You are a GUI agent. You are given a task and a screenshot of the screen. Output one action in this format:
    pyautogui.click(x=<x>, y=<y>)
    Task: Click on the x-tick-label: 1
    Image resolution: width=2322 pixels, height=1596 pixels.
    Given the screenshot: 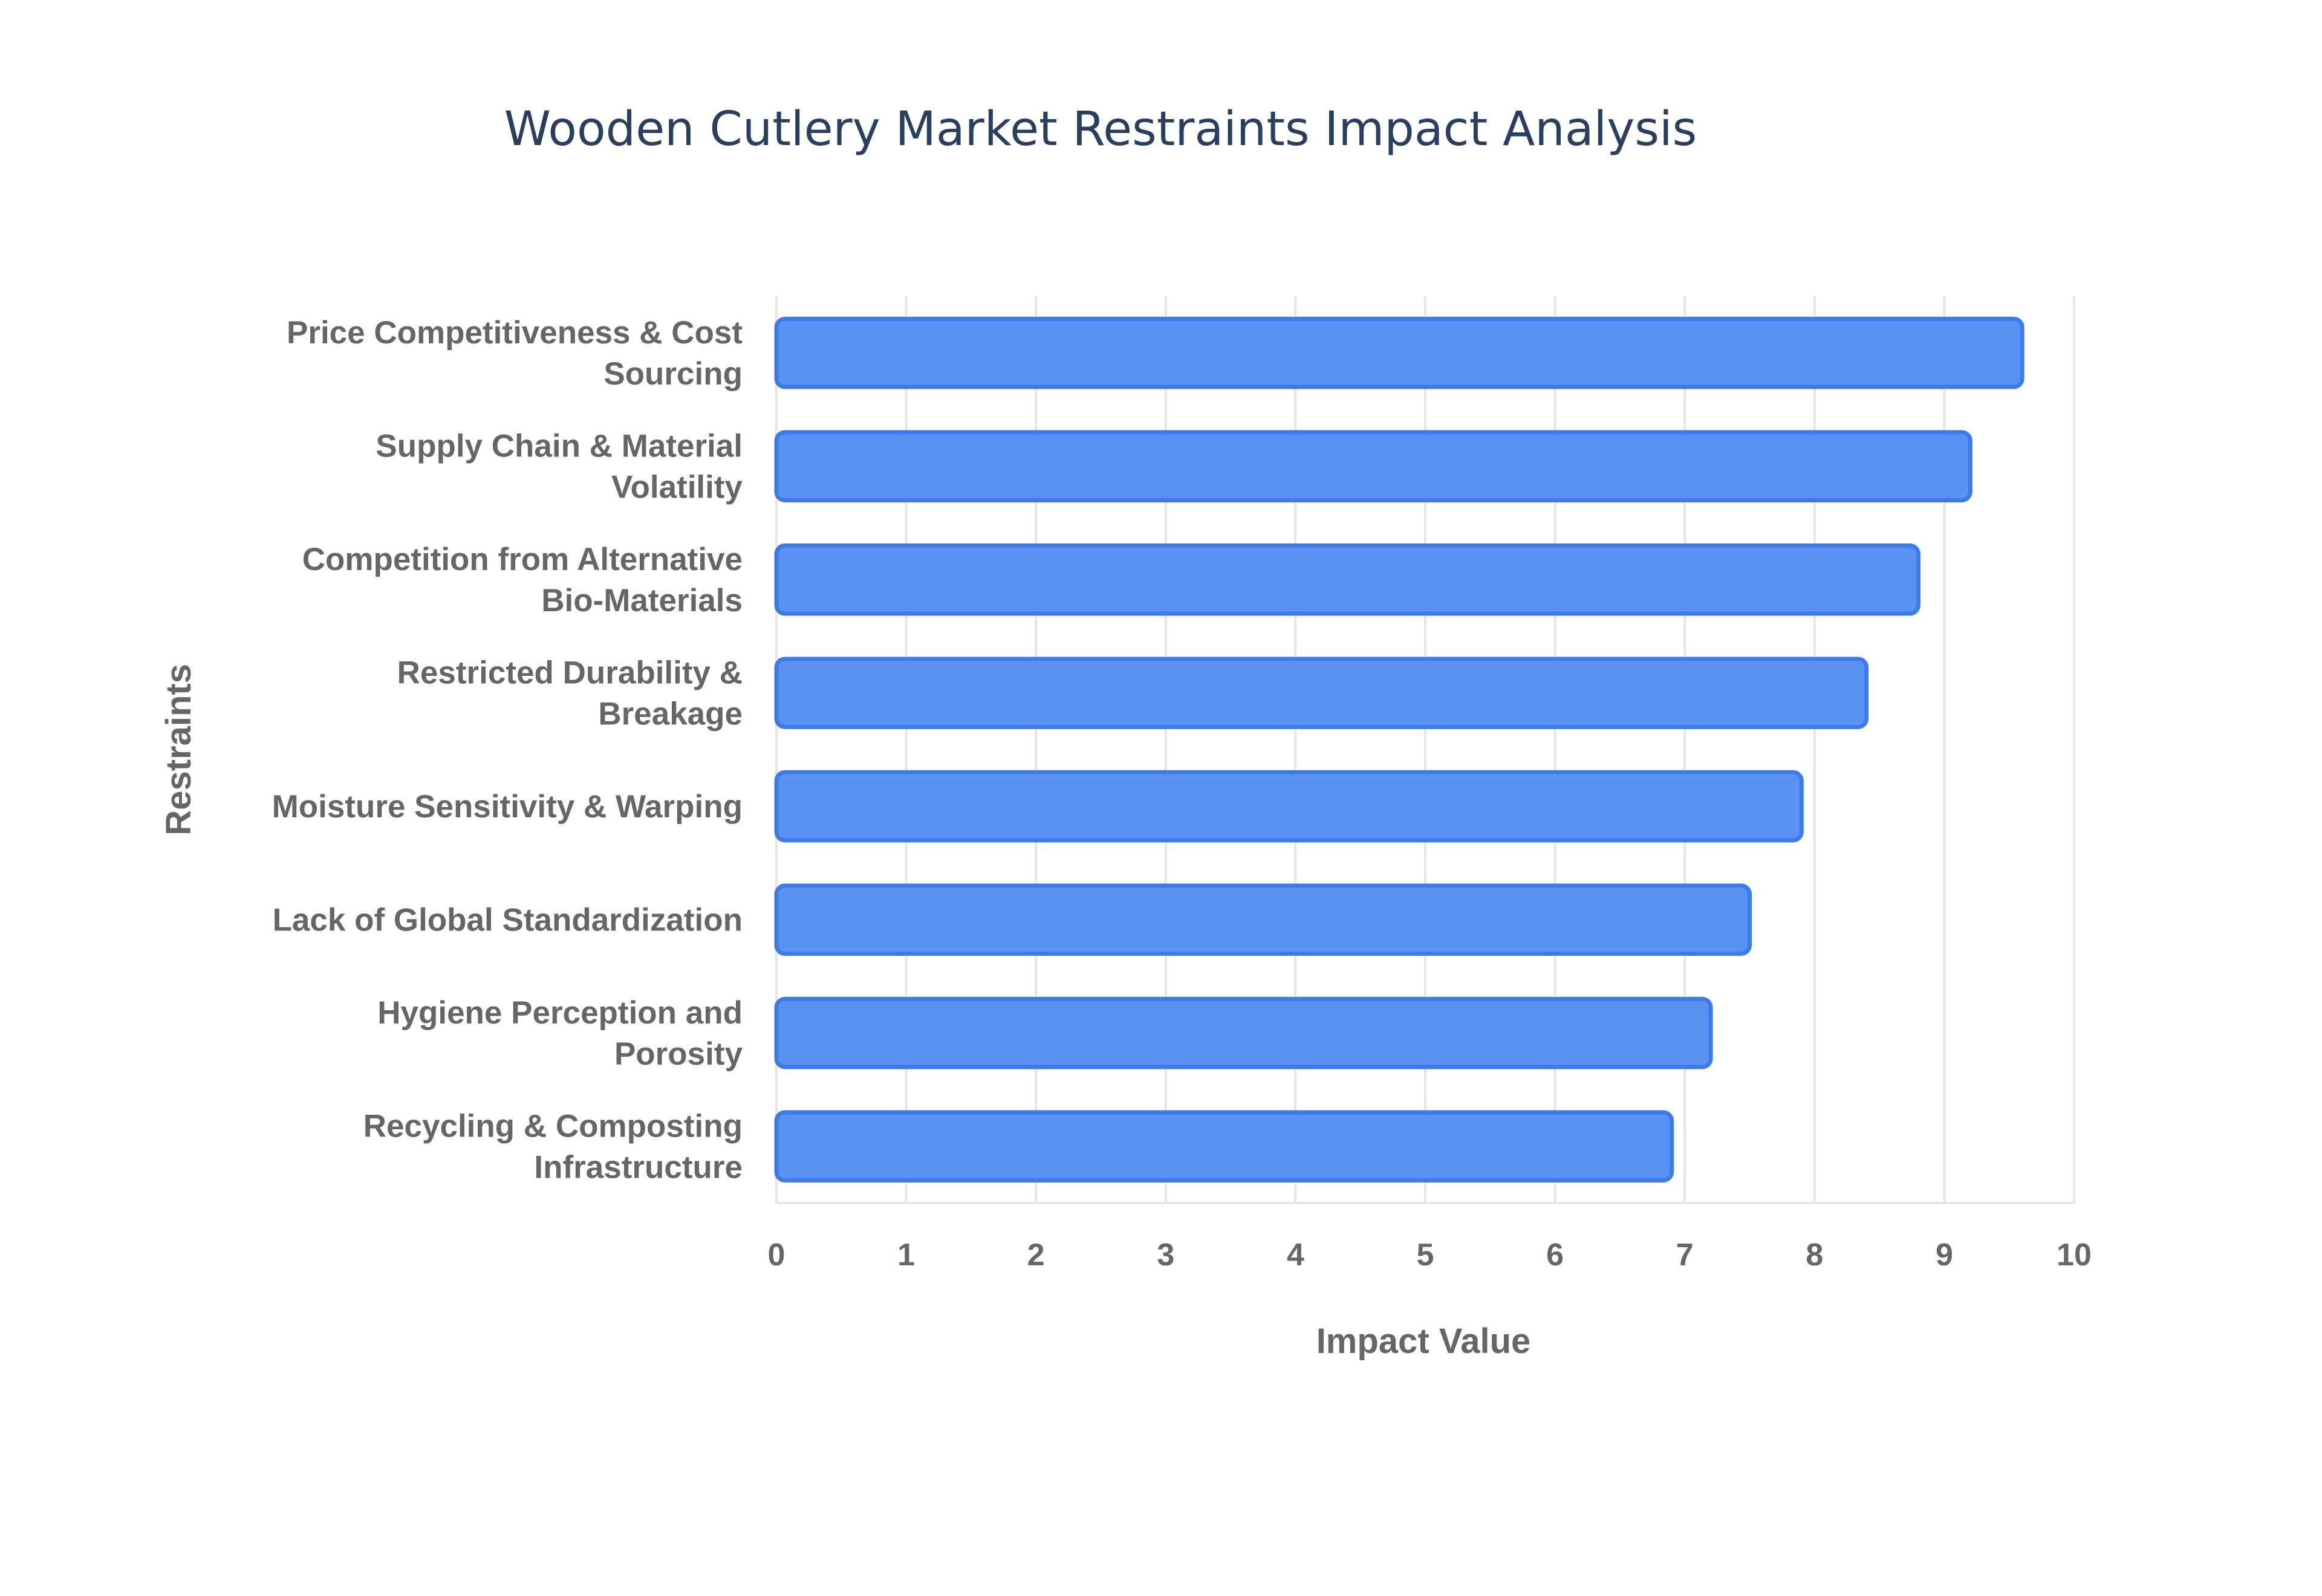 What is the action you would take?
    pyautogui.click(x=906, y=1255)
    